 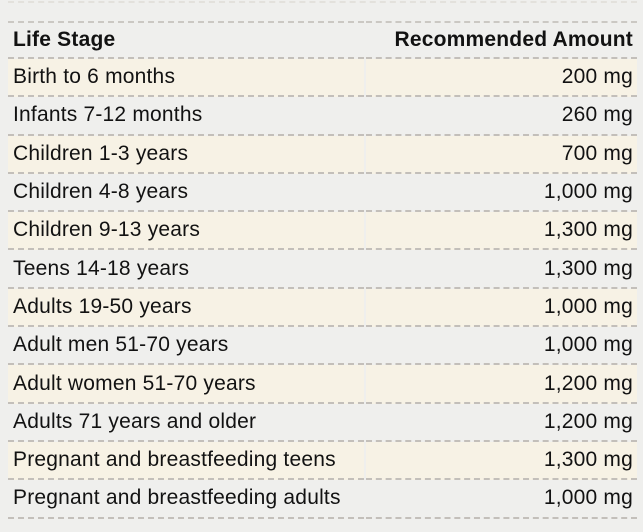 I want to click on life-stage-cell: Adults 71 years and older, so click(x=186, y=423).